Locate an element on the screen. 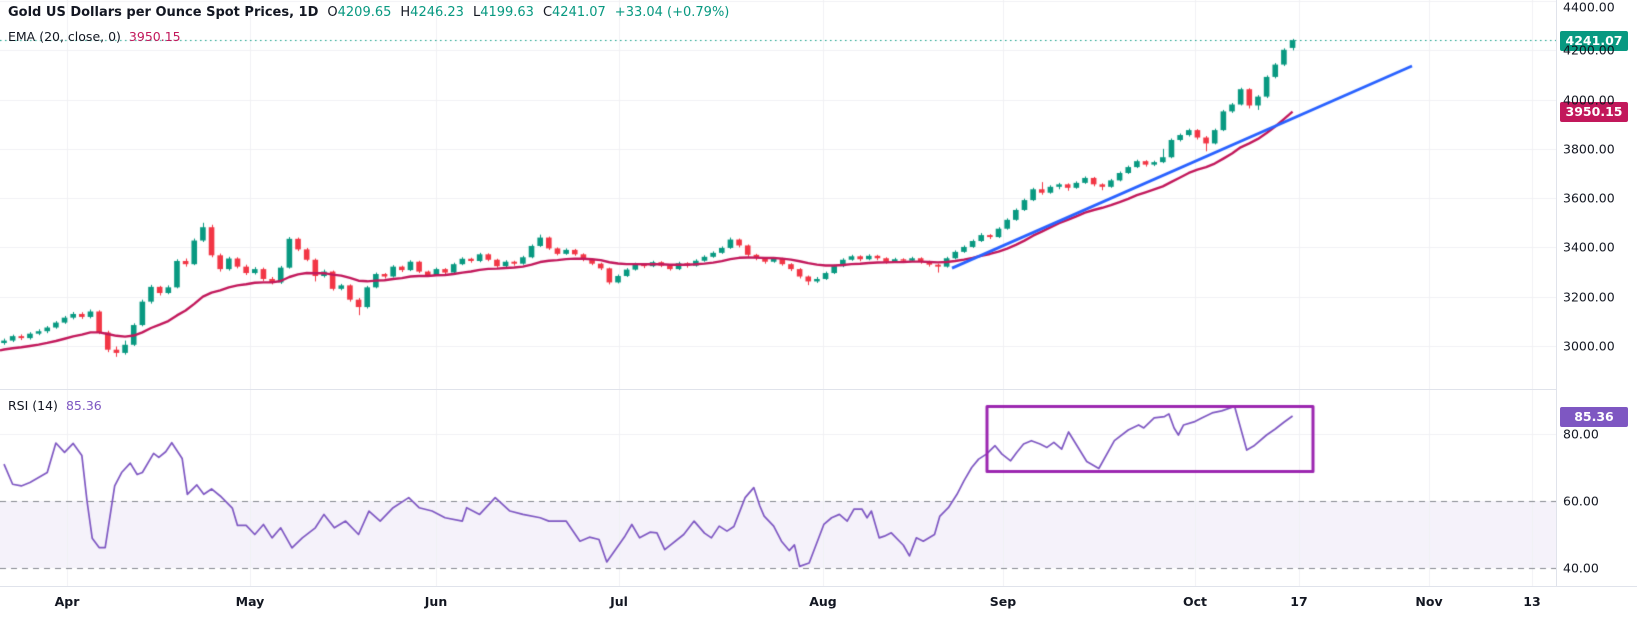 This screenshot has width=1637, height=620. time-axis-label: Apr is located at coordinates (67, 601).